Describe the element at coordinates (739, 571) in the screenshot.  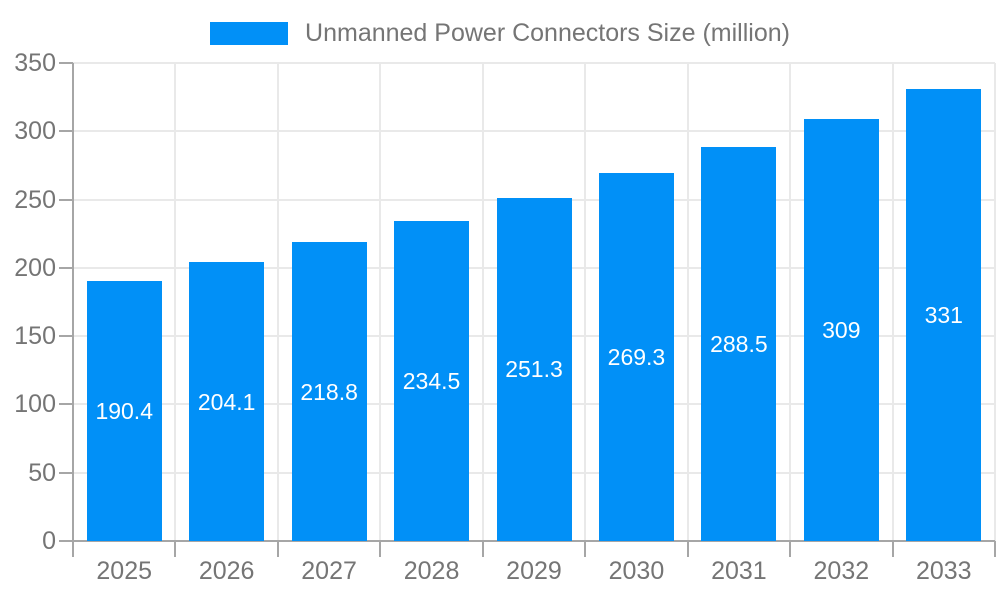
I see `x-axis-tick-label: 2031` at that location.